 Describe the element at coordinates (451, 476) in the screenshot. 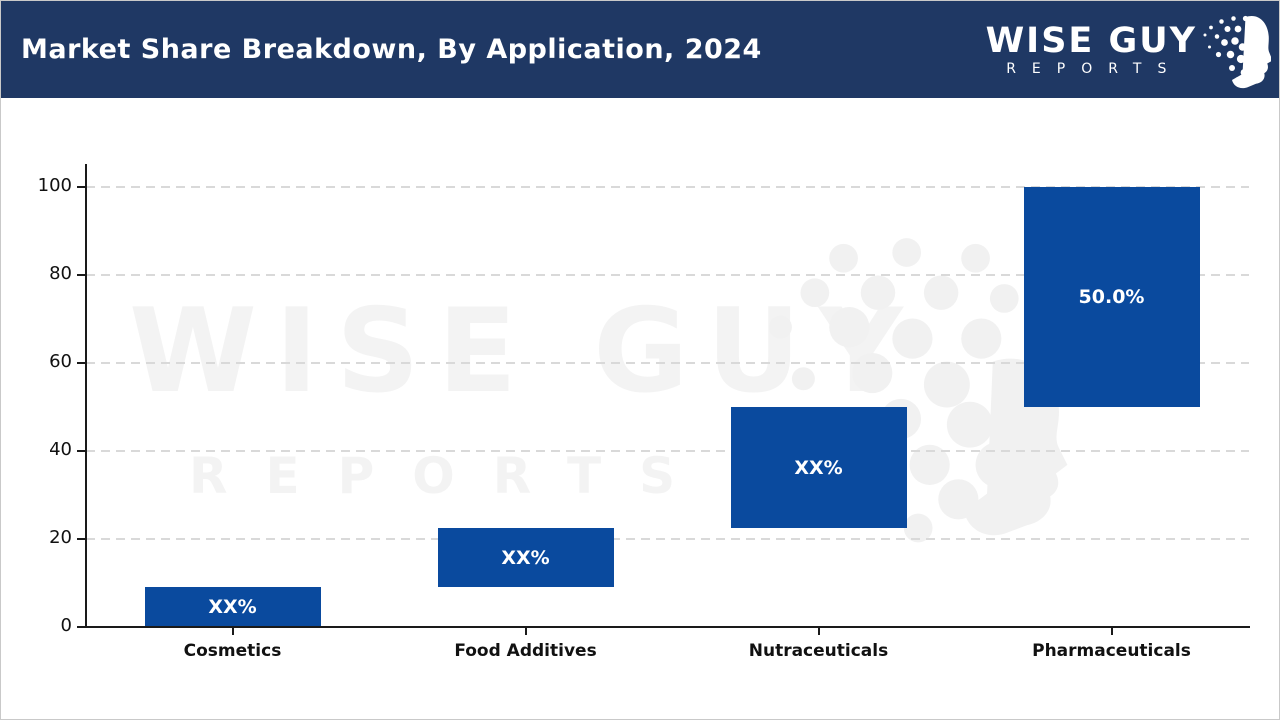

I see `watermark-subtext: REPORTS` at that location.